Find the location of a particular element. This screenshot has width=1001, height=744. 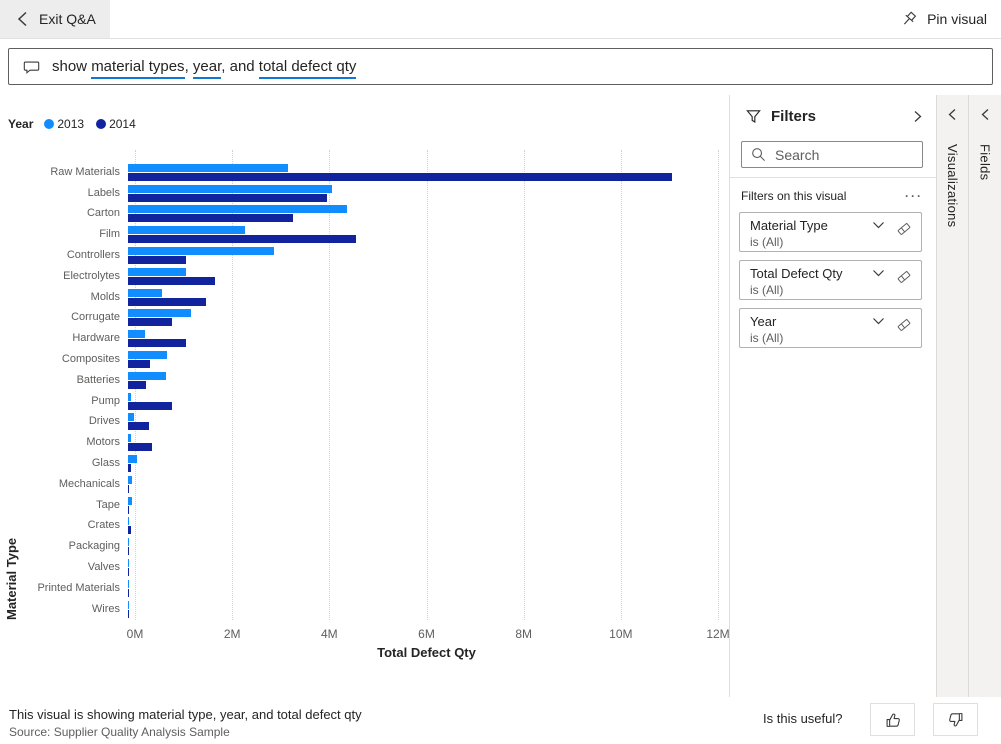

collapse-pane-icon is located at coordinates (917, 116).